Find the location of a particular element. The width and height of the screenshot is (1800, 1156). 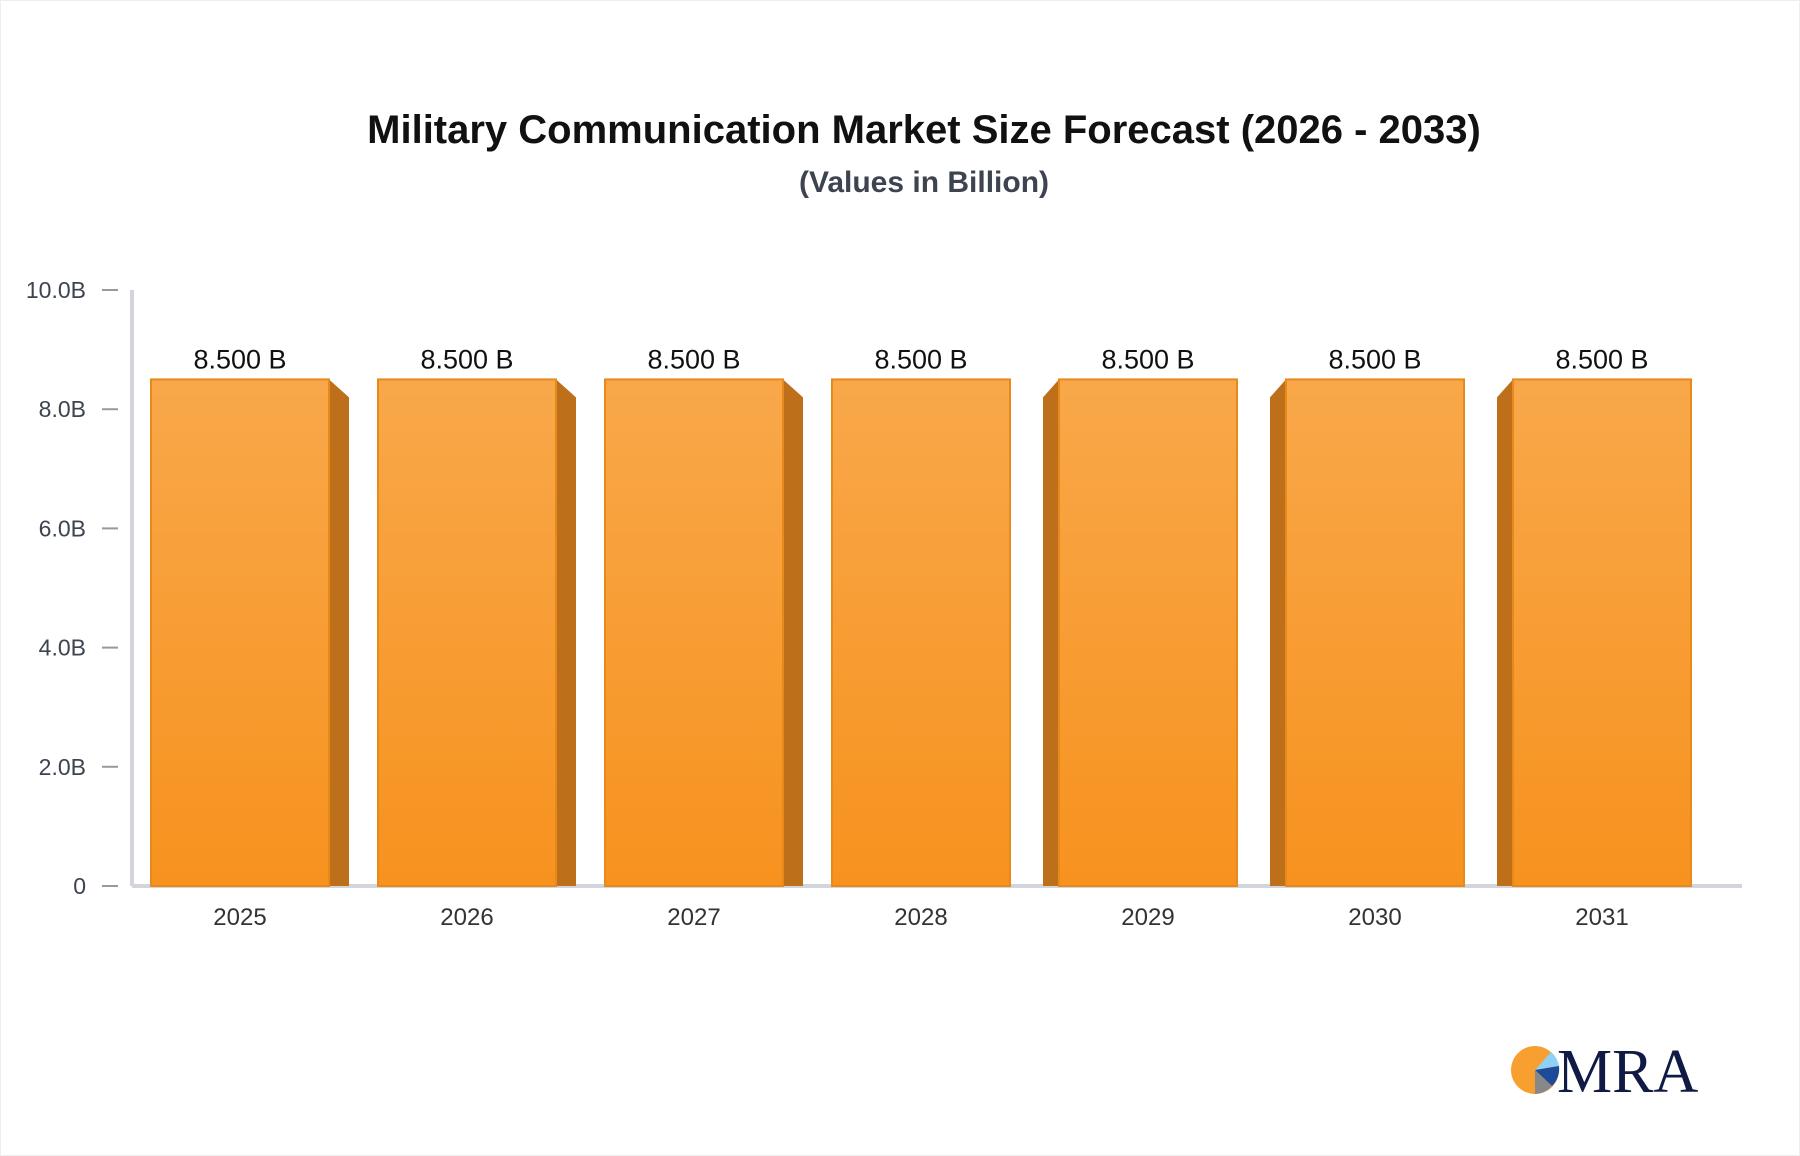

y-tick-label: 8.0B is located at coordinates (62, 409).